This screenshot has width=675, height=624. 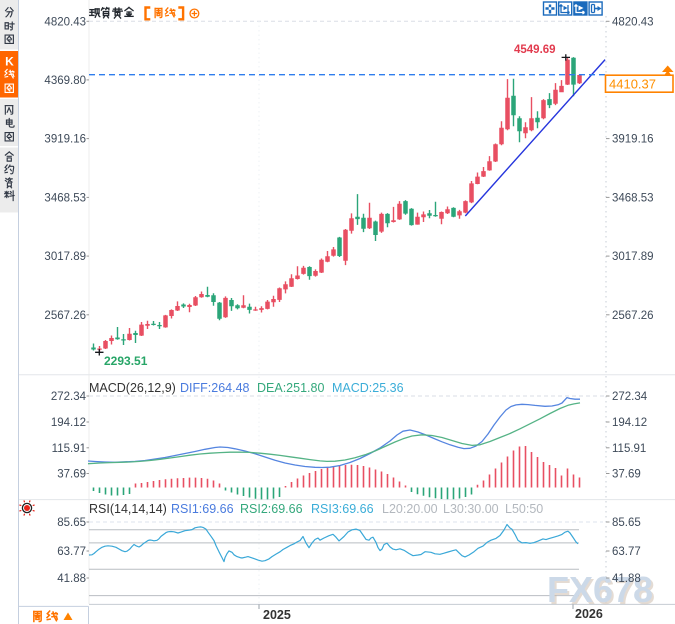 What do you see at coordinates (368, 388) in the screenshot?
I see `svg-text: MACD:25.36` at bounding box center [368, 388].